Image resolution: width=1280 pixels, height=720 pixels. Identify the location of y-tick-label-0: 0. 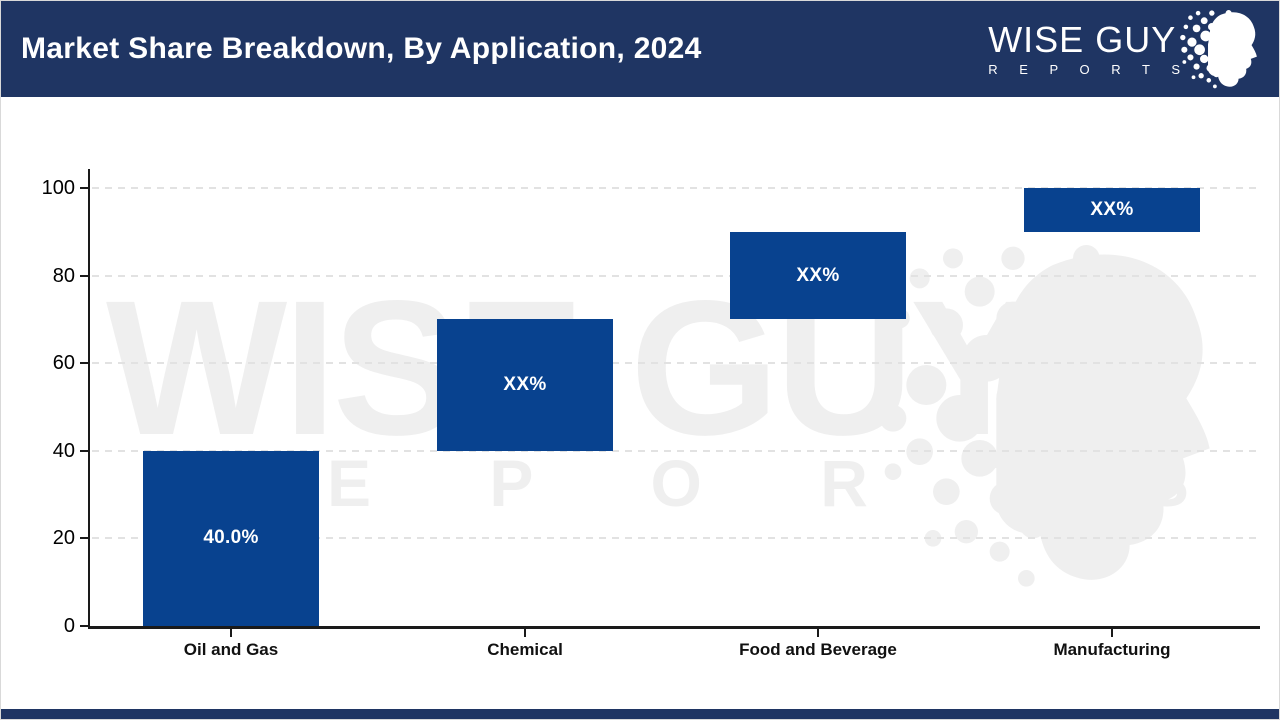
(69, 626).